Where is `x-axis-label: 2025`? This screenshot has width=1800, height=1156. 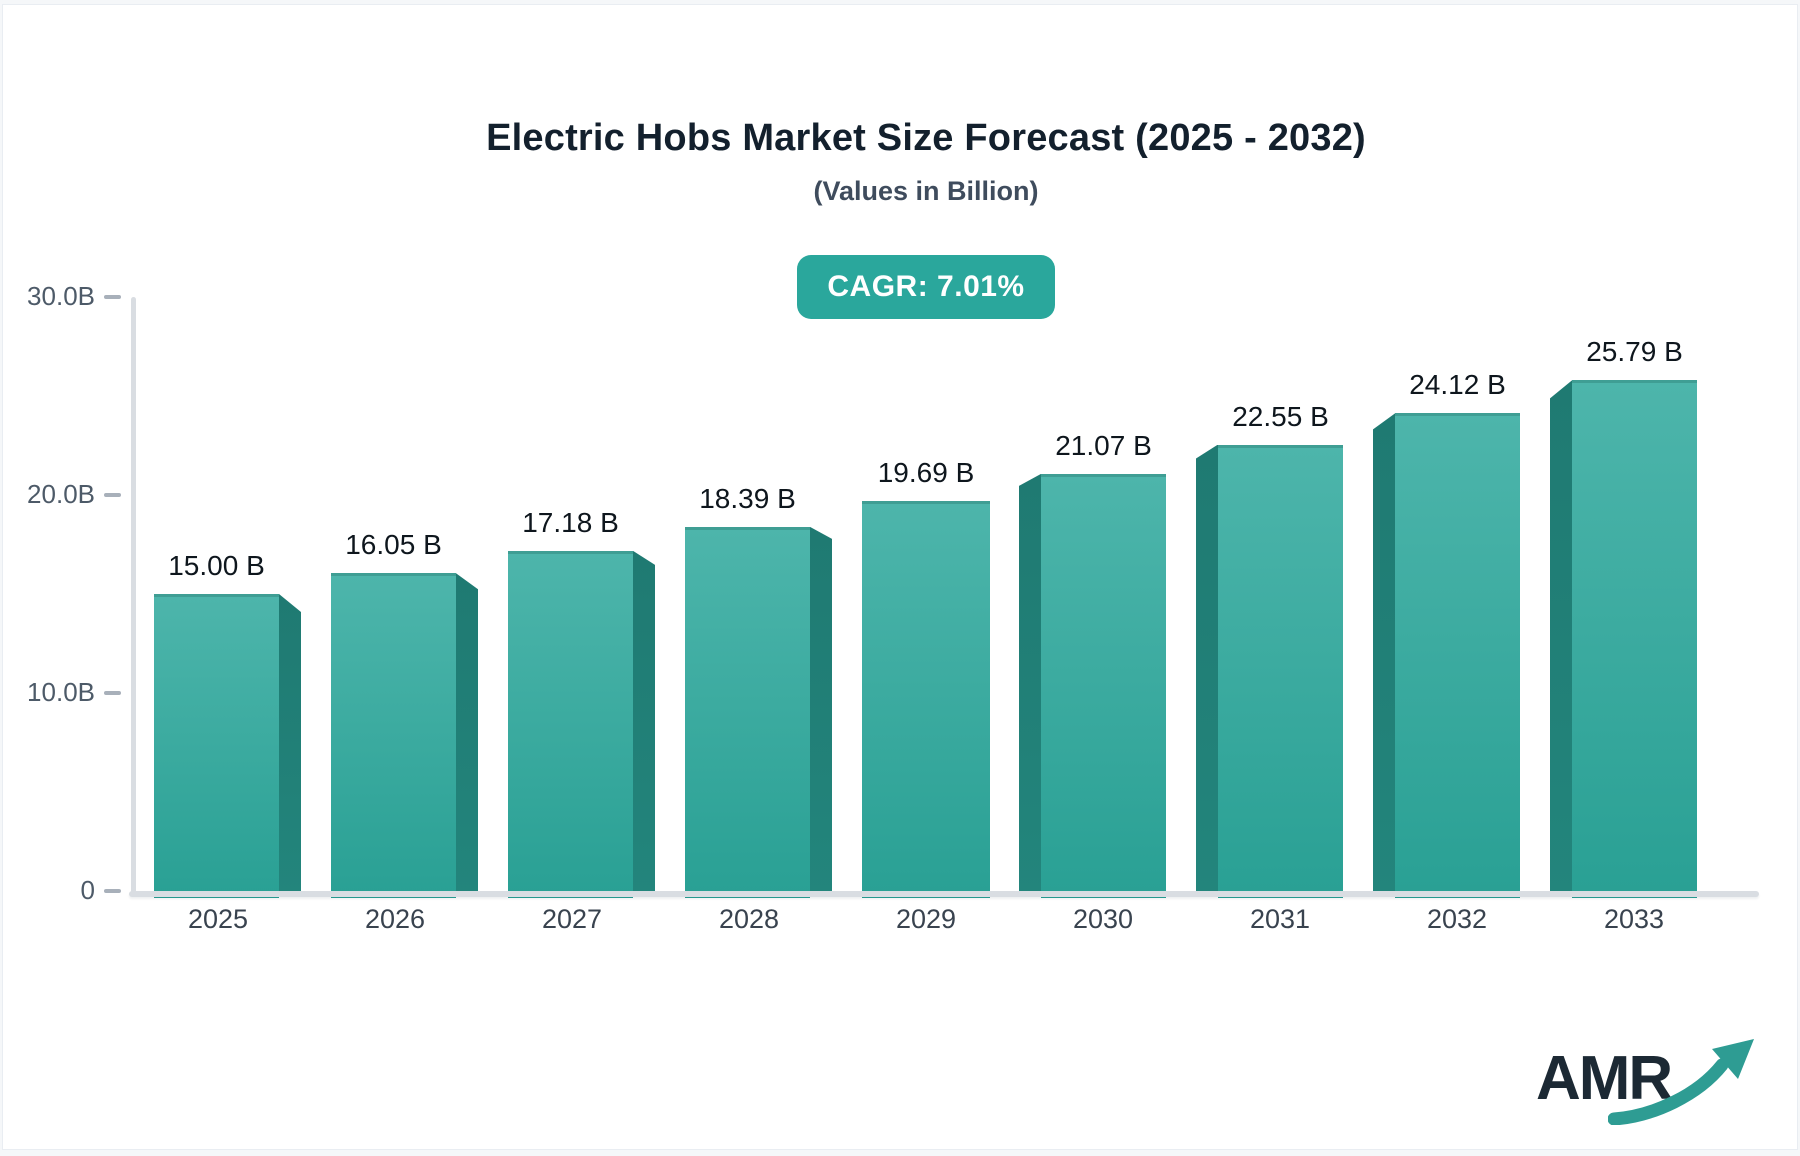 x-axis-label: 2025 is located at coordinates (218, 919).